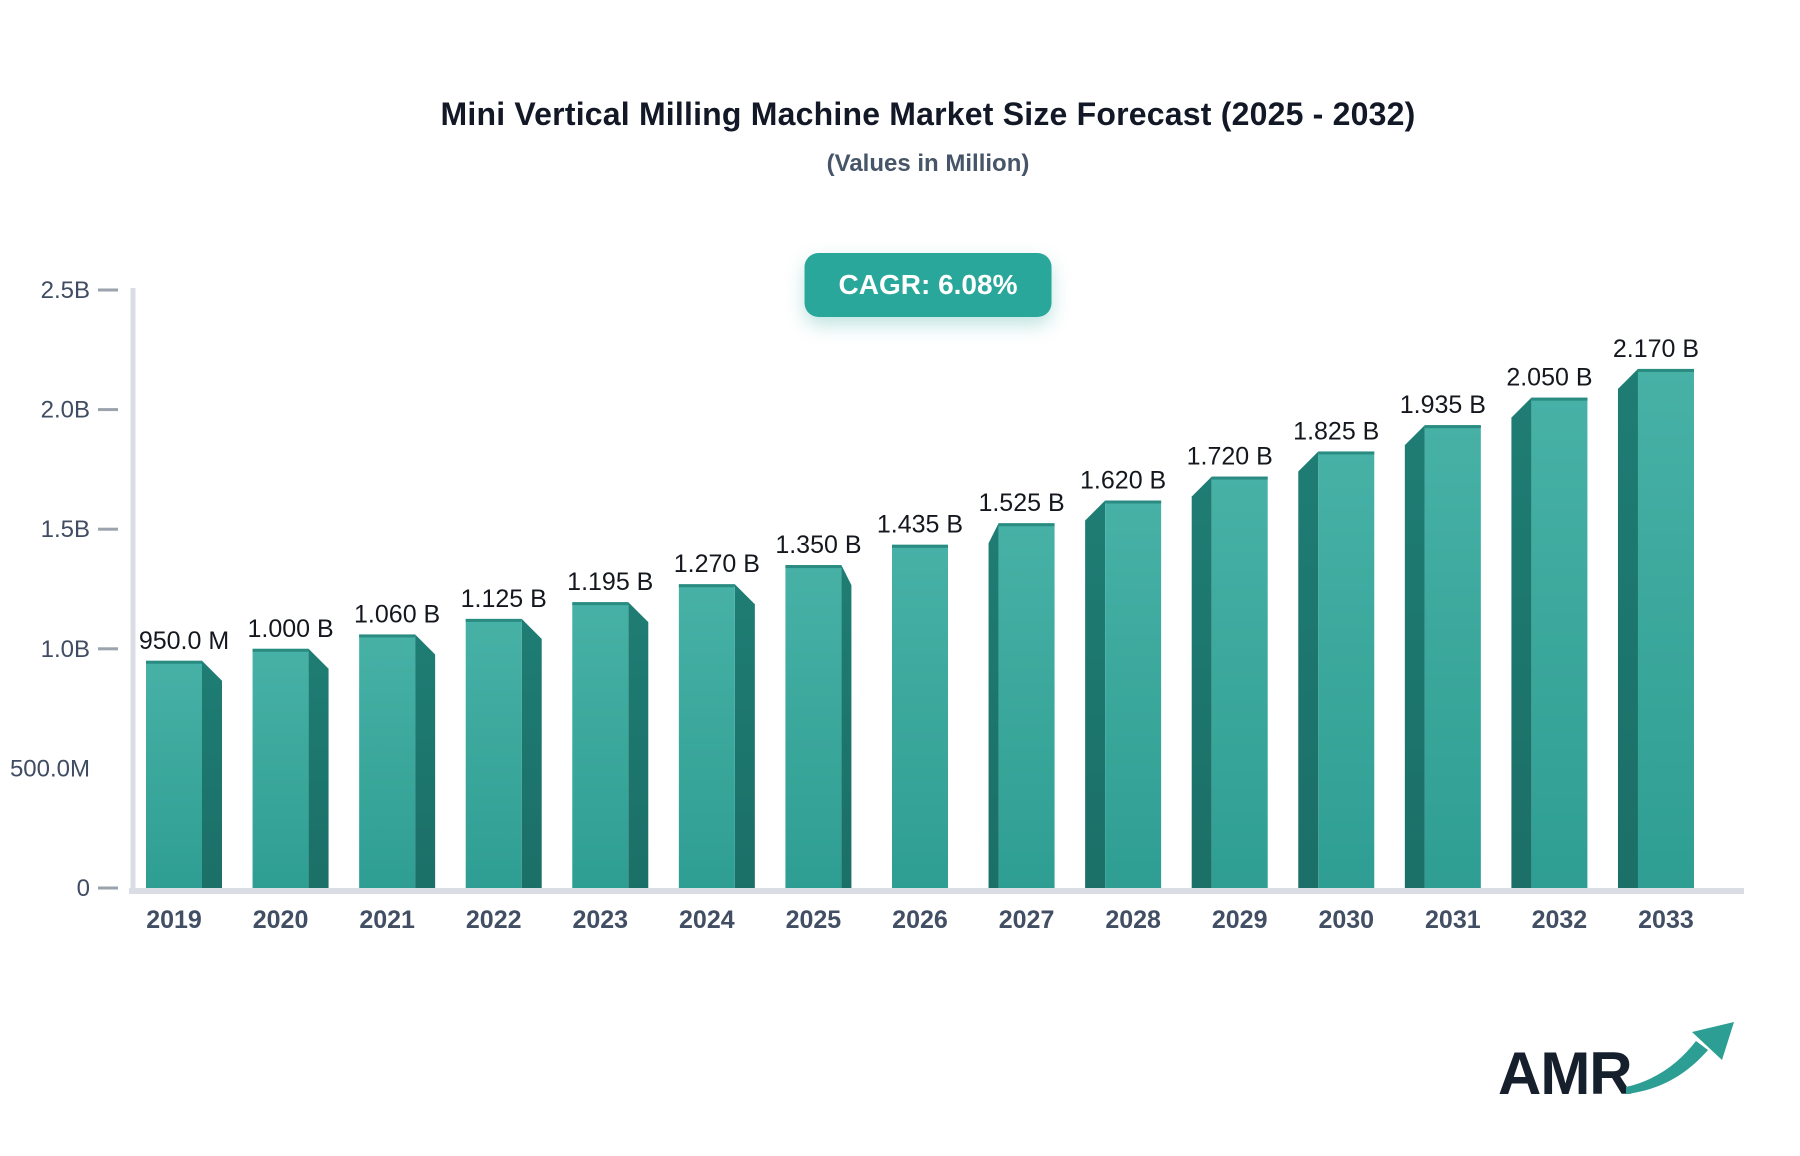 The width and height of the screenshot is (1800, 1156). Describe the element at coordinates (83, 888) in the screenshot. I see `y-tick-label: 0` at that location.